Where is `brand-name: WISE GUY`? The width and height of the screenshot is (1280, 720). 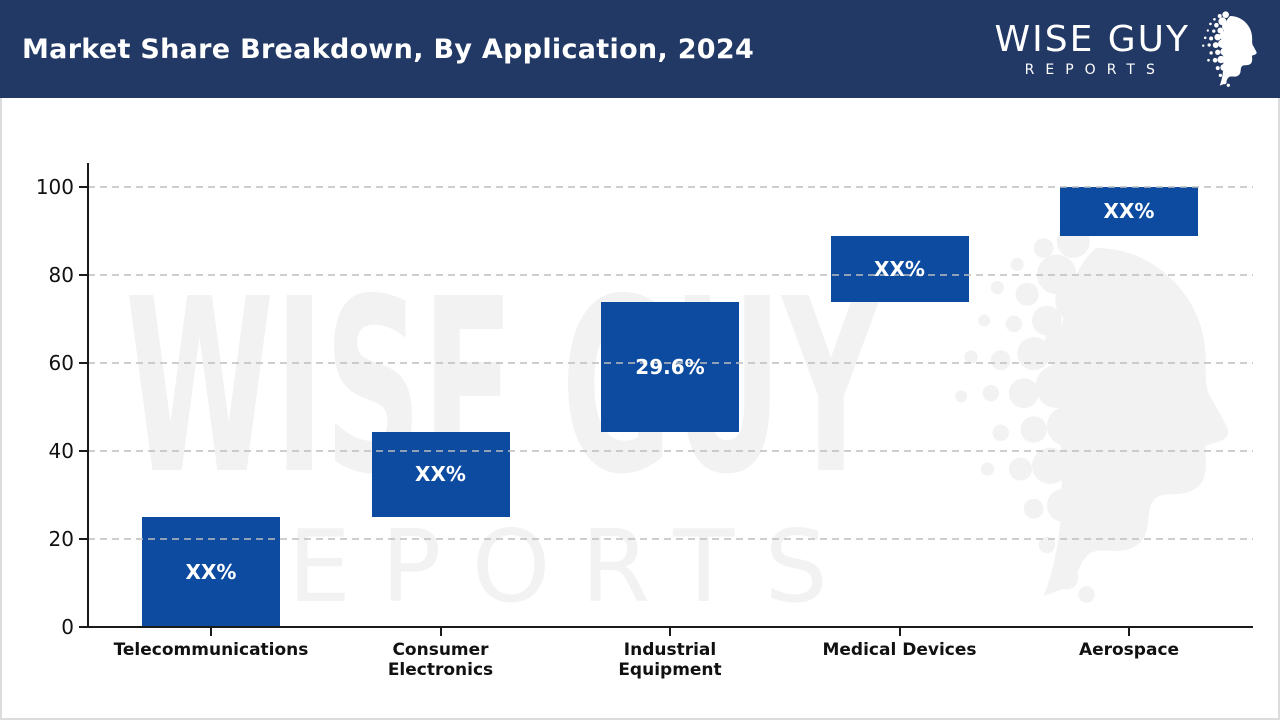 brand-name: WISE GUY is located at coordinates (1092, 39).